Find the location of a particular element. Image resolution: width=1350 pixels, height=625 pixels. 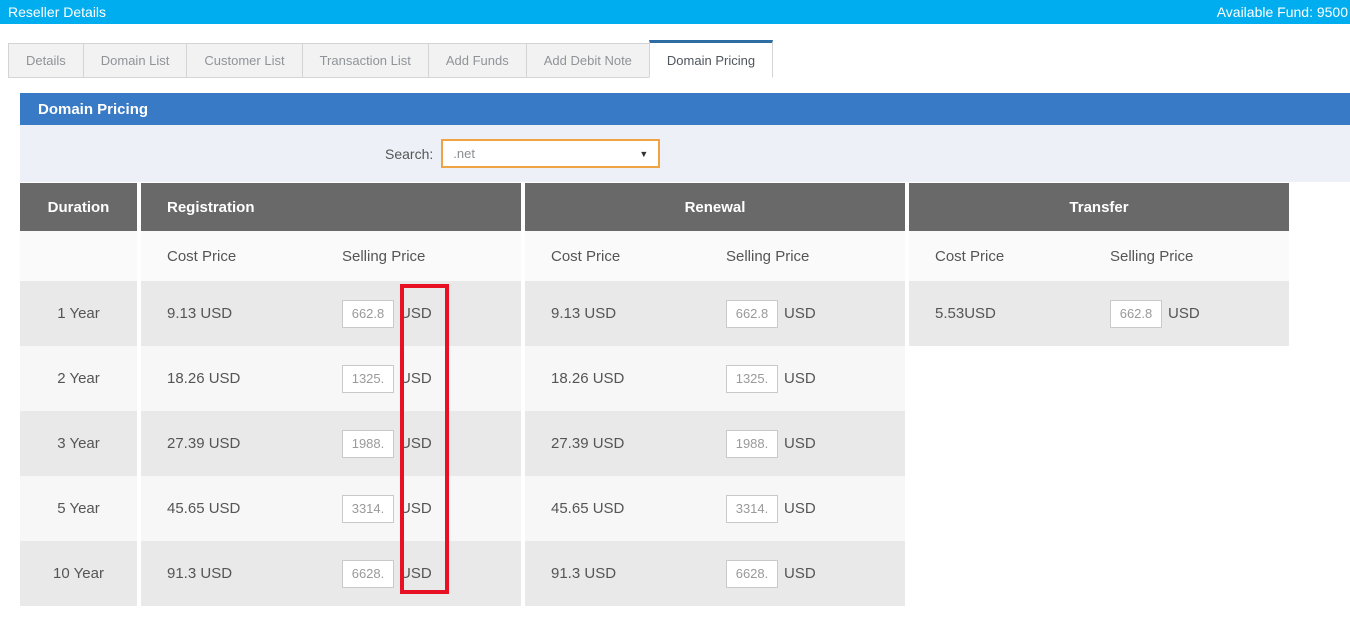

registration-subheader: Cost Price Selling Price is located at coordinates (331, 256).